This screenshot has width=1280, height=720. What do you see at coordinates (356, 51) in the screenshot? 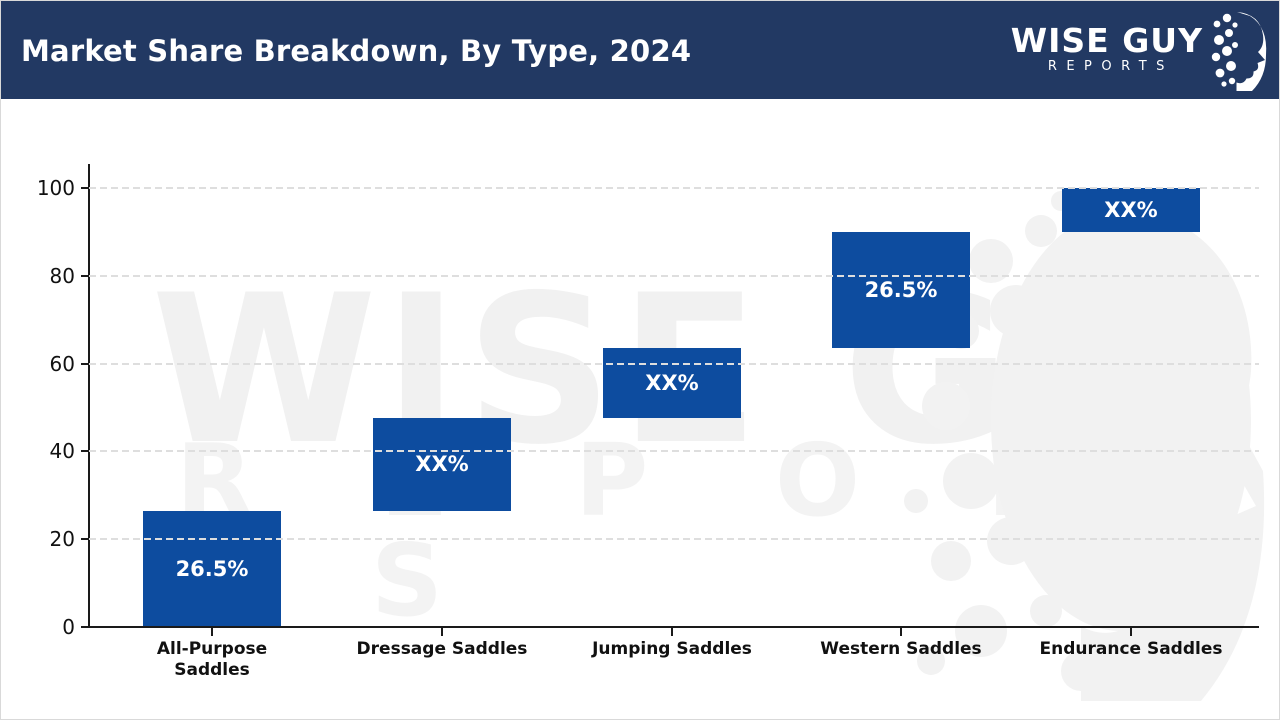
I see `page-title: Market Share Breakdown, By Type, 2024` at bounding box center [356, 51].